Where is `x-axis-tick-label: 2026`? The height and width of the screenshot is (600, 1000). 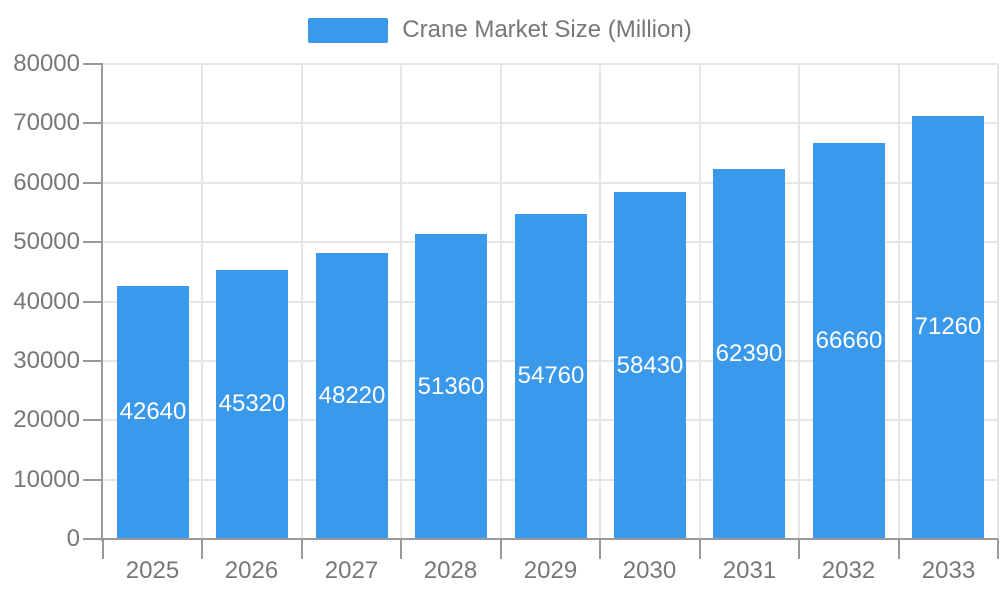 x-axis-tick-label: 2026 is located at coordinates (251, 570).